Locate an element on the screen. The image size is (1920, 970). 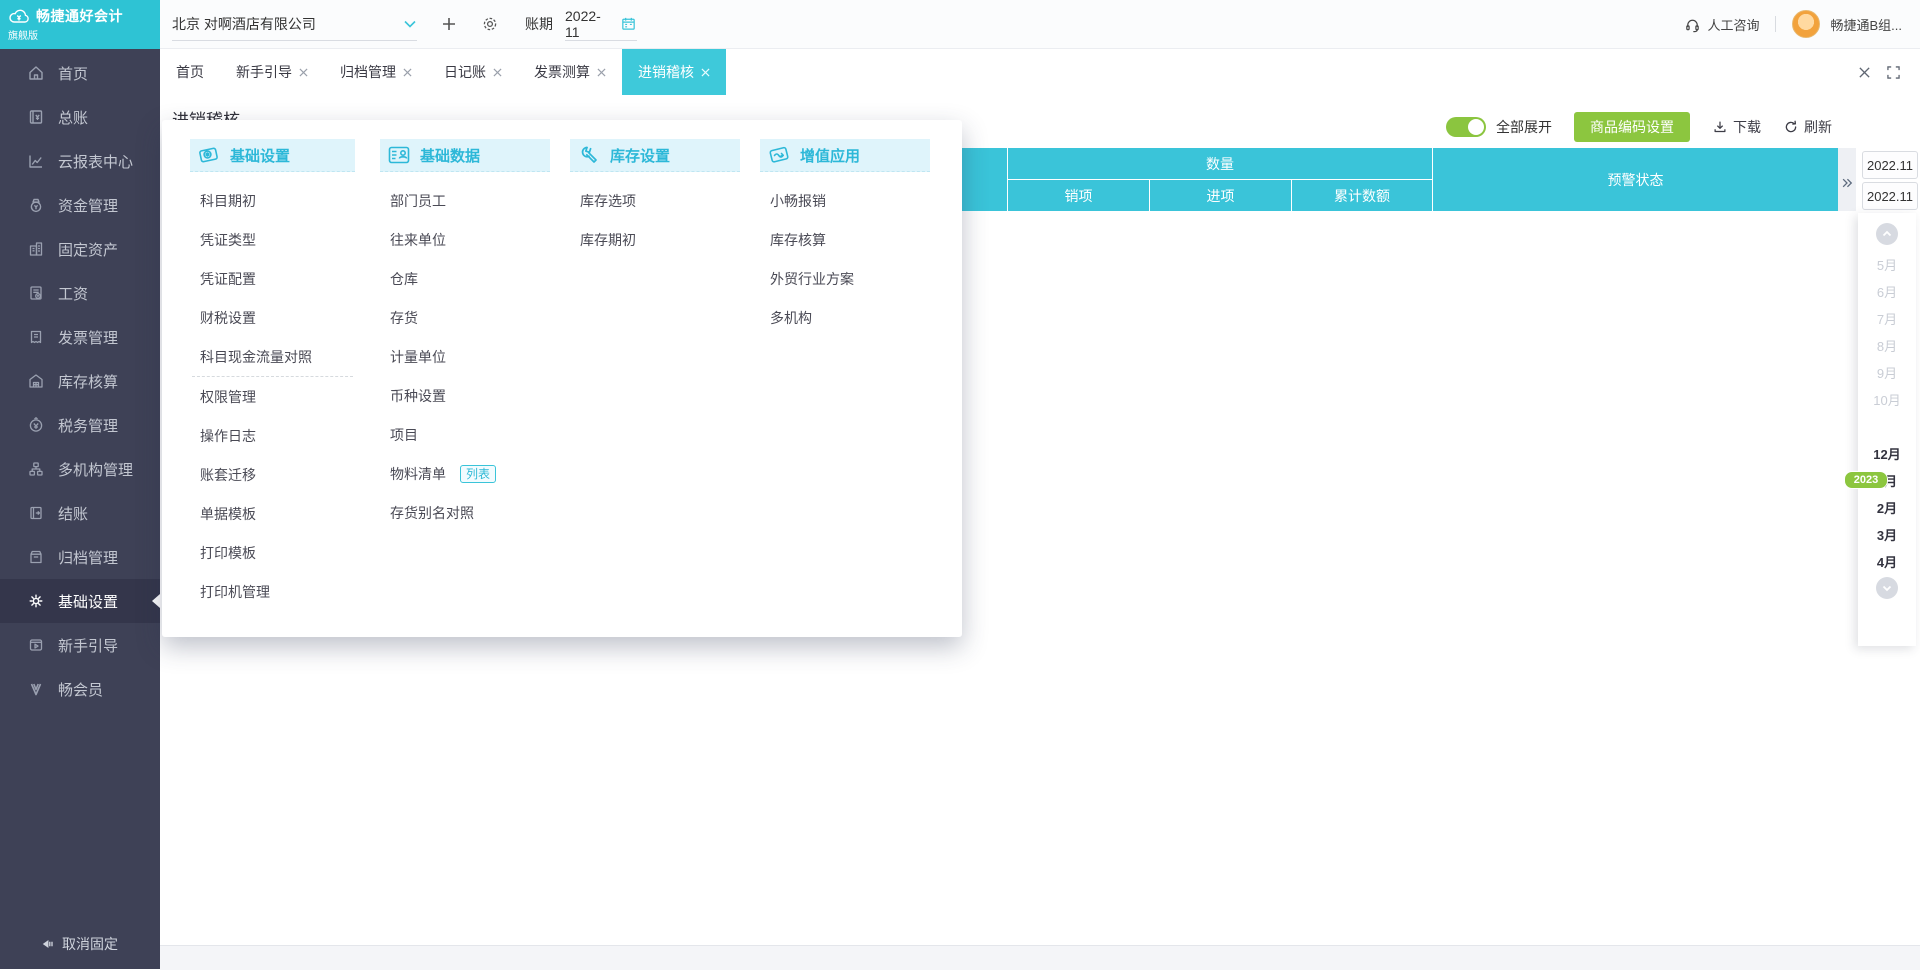
menu-item: 往来单位 is located at coordinates (418, 239).